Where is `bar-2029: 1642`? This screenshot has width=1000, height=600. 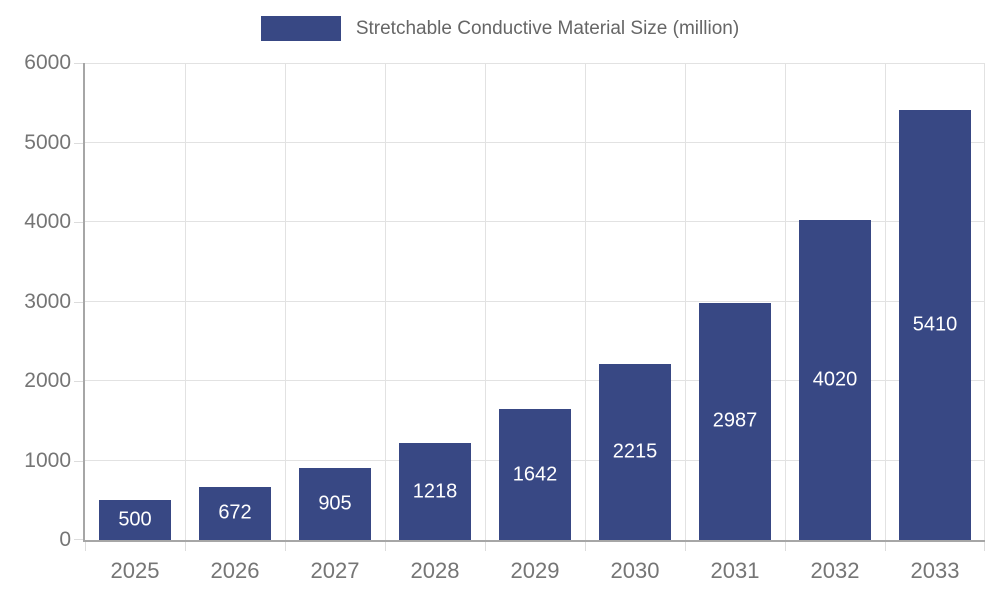
bar-2029: 1642 is located at coordinates (535, 474).